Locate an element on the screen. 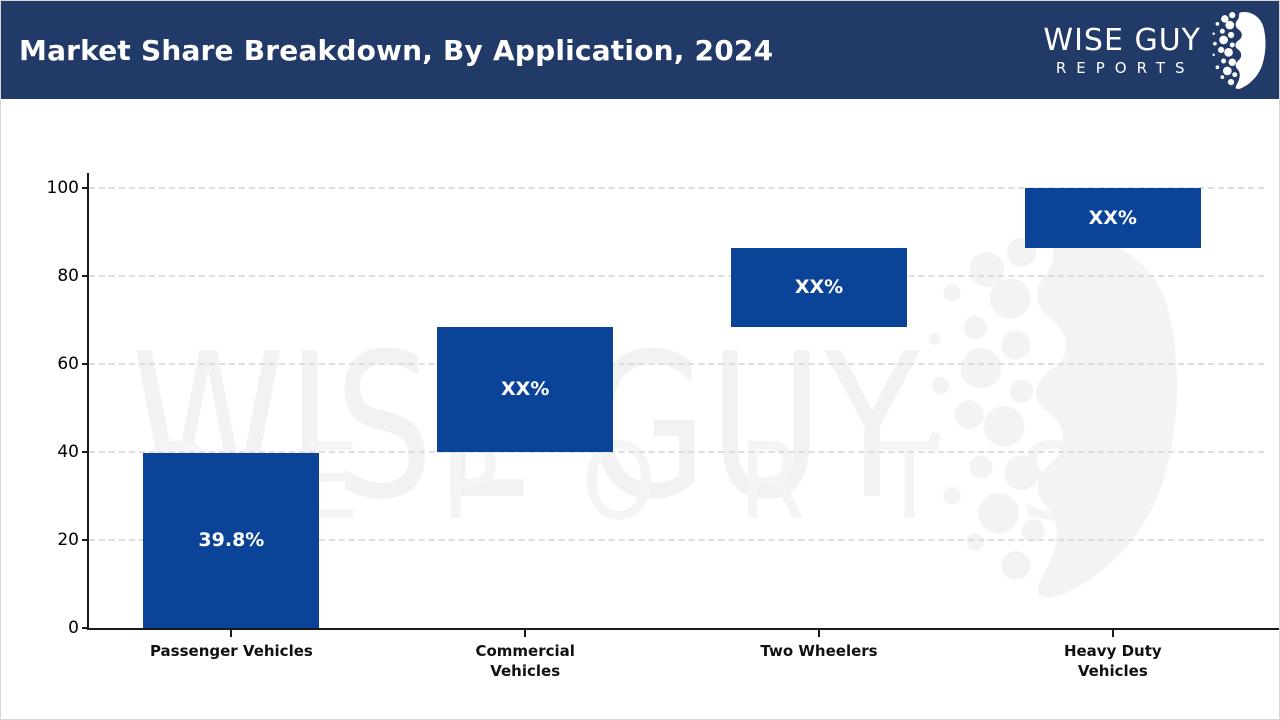 This screenshot has height=720, width=1280. logo-face-profile-icon is located at coordinates (1236, 50).